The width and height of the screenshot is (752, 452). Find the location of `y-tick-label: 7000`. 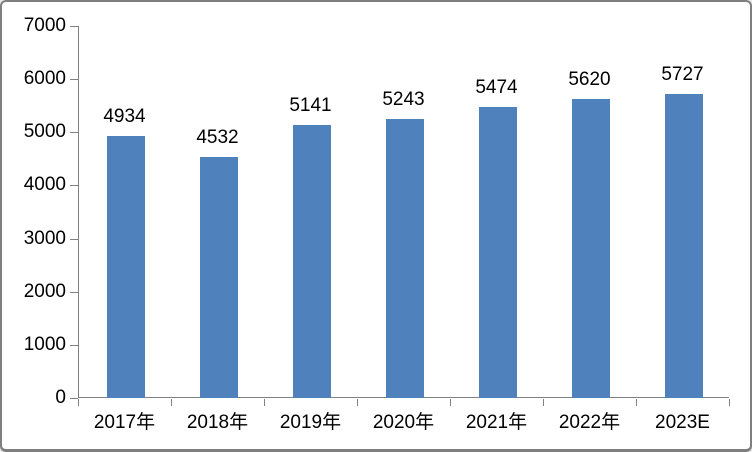

y-tick-label: 7000 is located at coordinates (44, 25).